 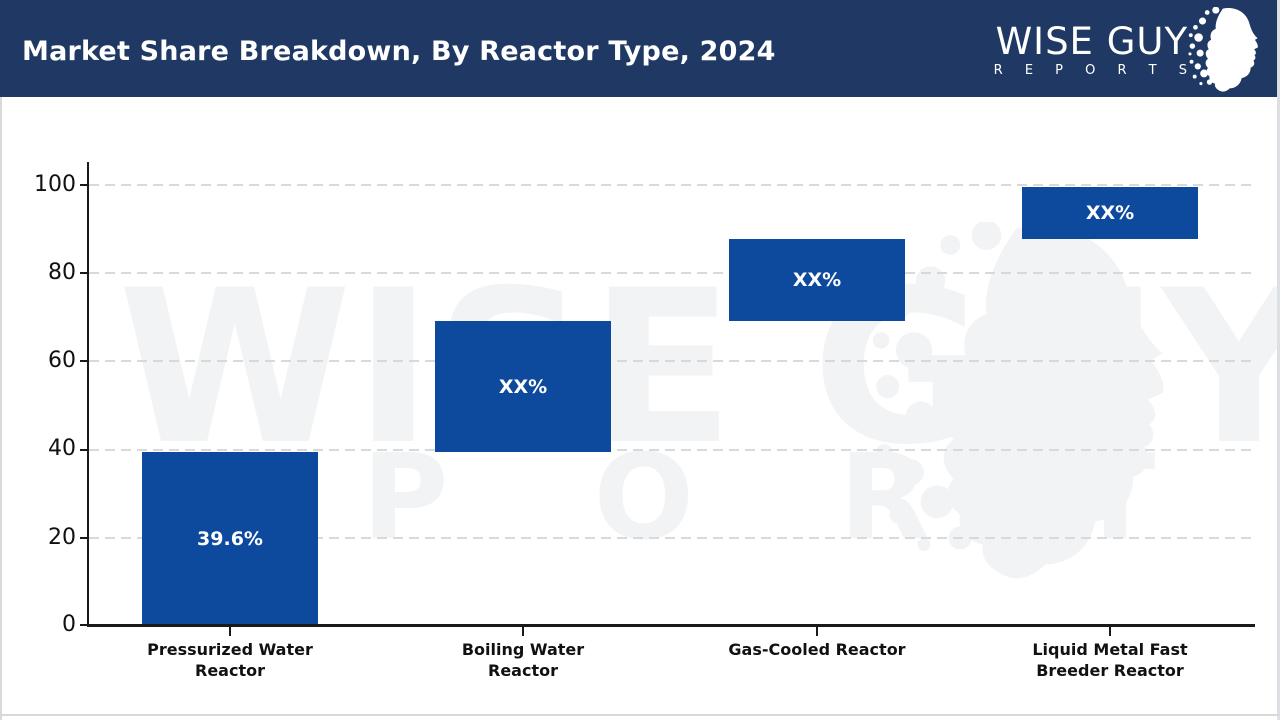 I want to click on x-axis-line, so click(x=671, y=625).